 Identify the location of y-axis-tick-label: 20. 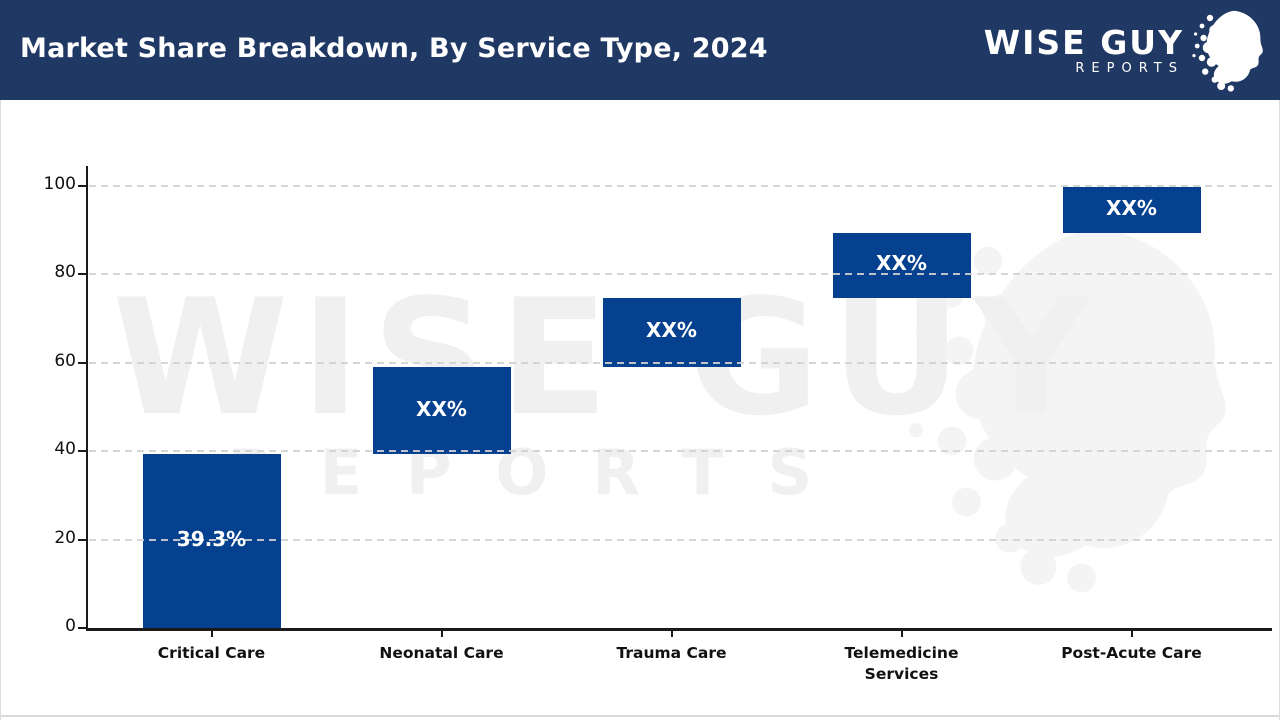
(65, 537).